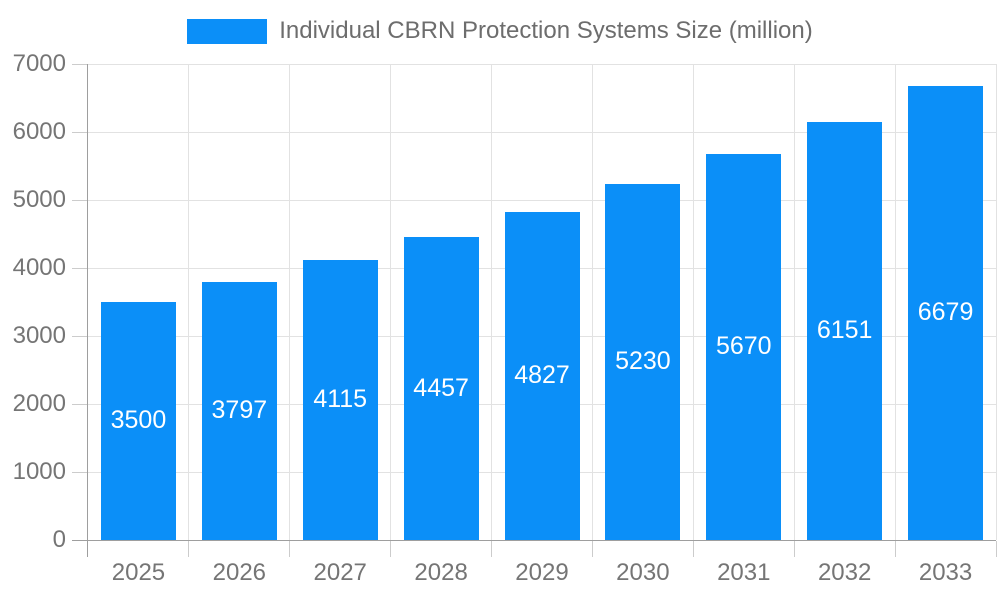 The height and width of the screenshot is (600, 1000). What do you see at coordinates (39, 403) in the screenshot?
I see `y-axis-label: 2000` at bounding box center [39, 403].